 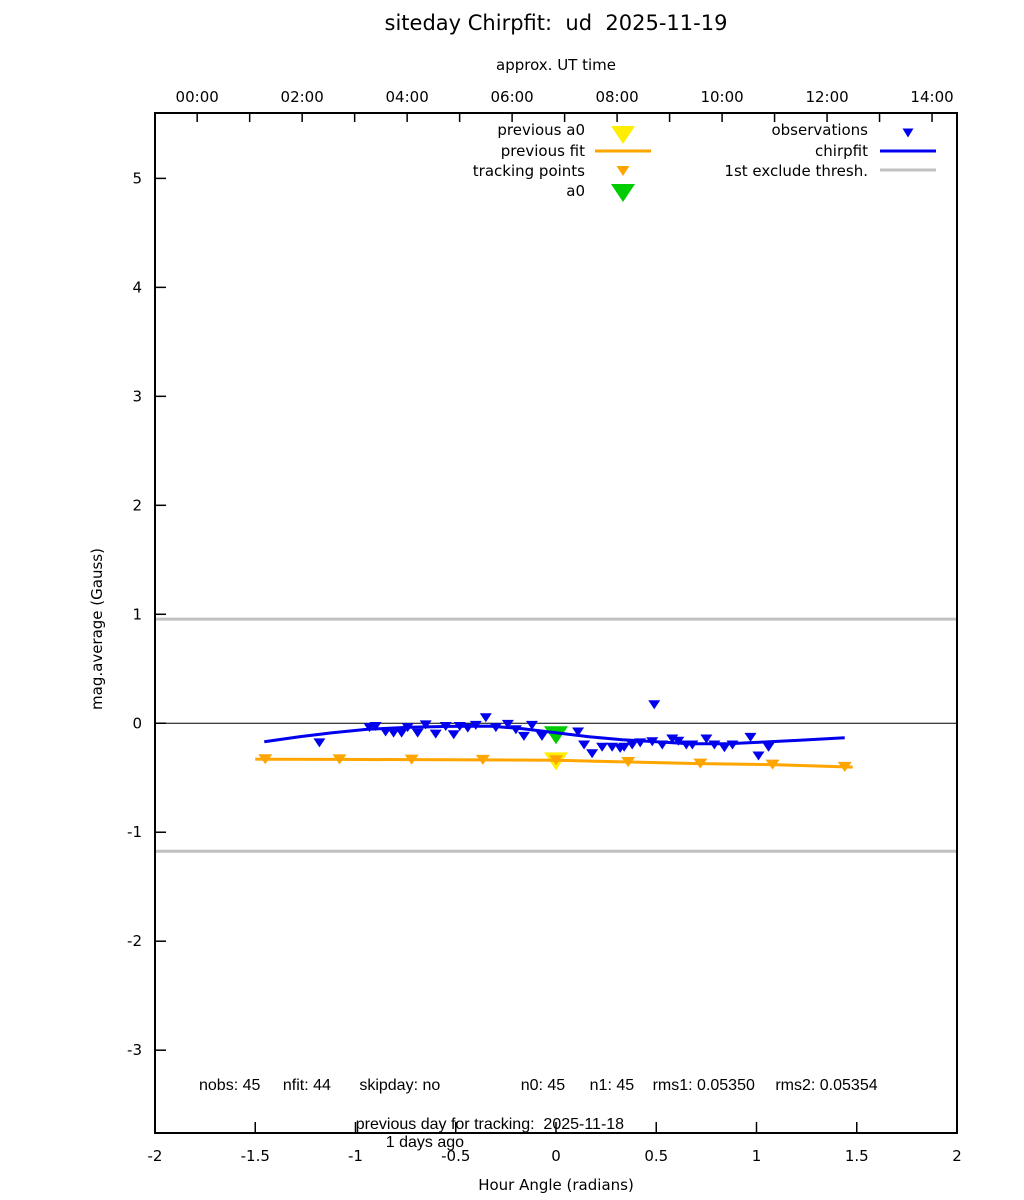 I want to click on top-axis-label: approx. UT time, so click(x=556, y=65).